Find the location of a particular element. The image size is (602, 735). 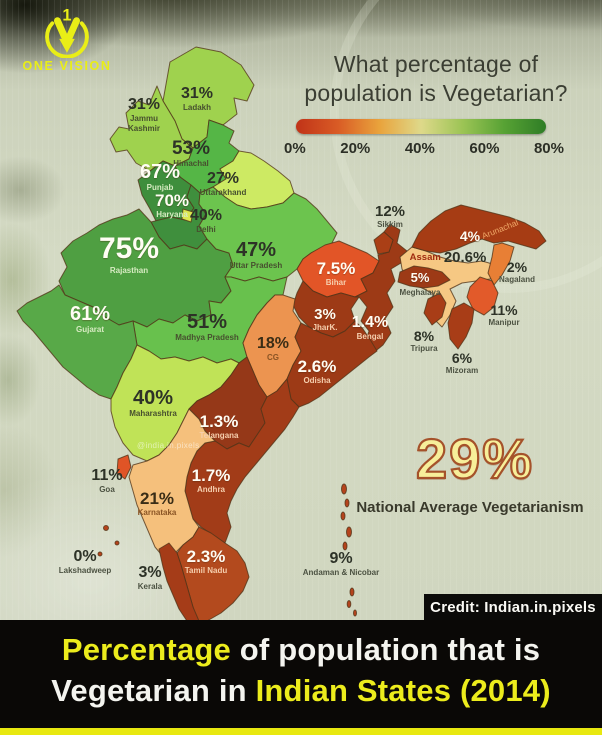

state-shape-nagaland is located at coordinates (501, 264).